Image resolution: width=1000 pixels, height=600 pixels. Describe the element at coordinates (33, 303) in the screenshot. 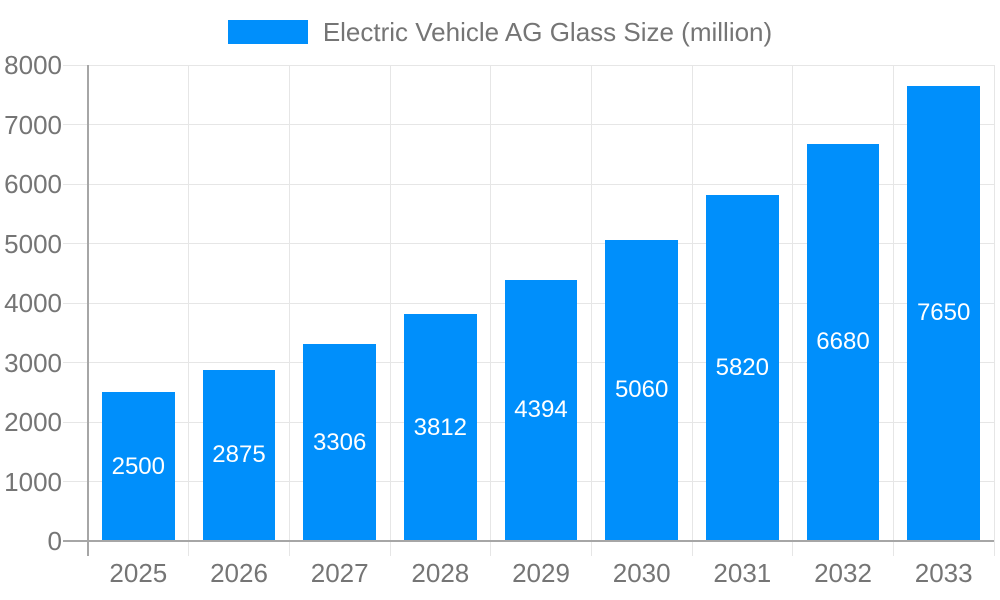

I see `y-axis-tick-label: 4000` at that location.